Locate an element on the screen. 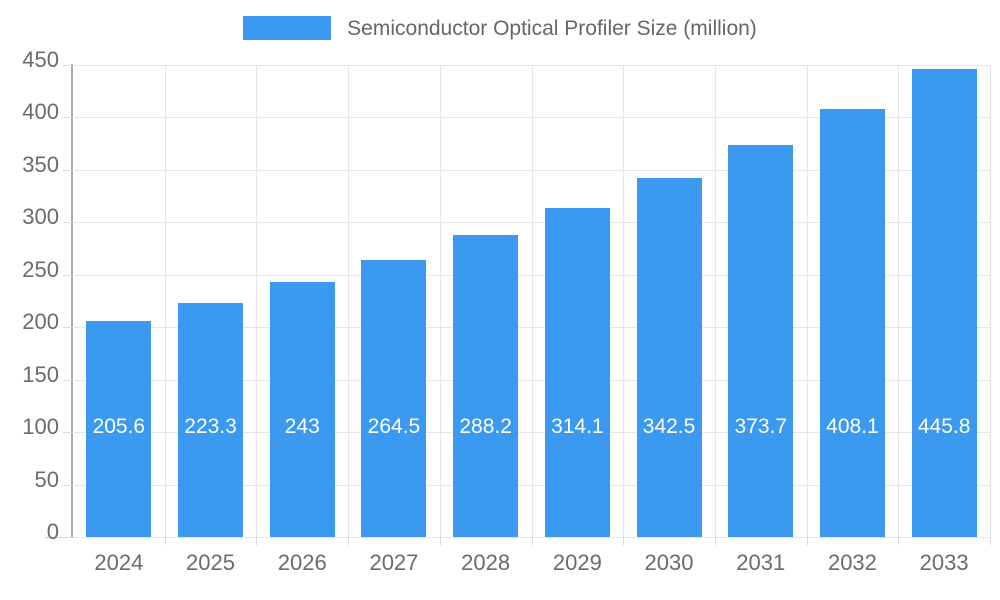 The width and height of the screenshot is (1000, 600). y-axis-tick-label: 350 is located at coordinates (40, 164).